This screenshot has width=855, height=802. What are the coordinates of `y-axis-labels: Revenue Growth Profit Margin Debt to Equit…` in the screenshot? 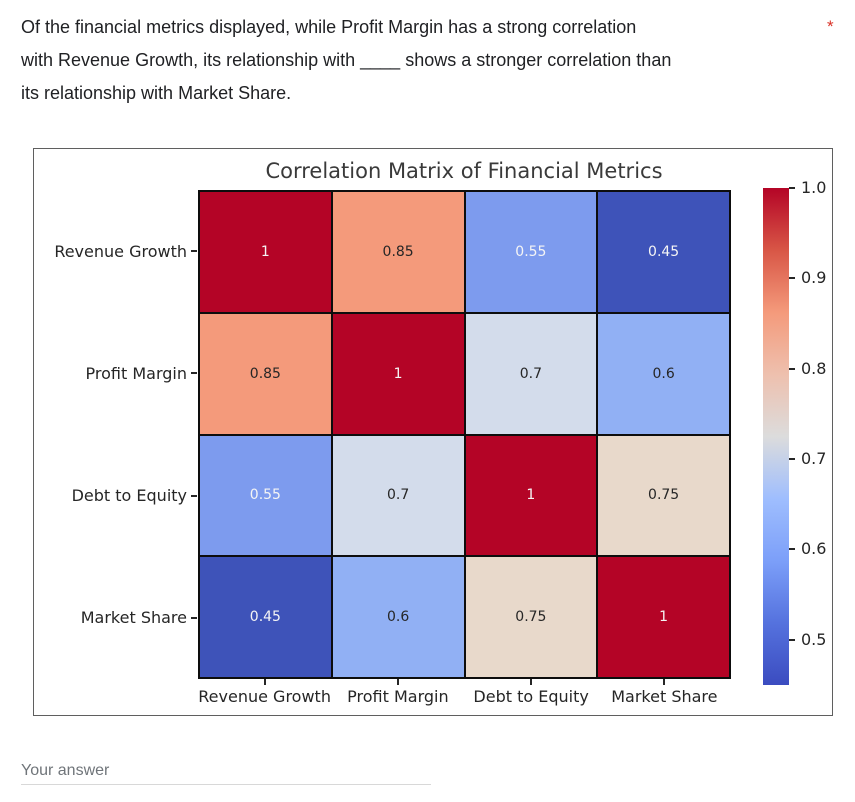 It's located at (110, 434).